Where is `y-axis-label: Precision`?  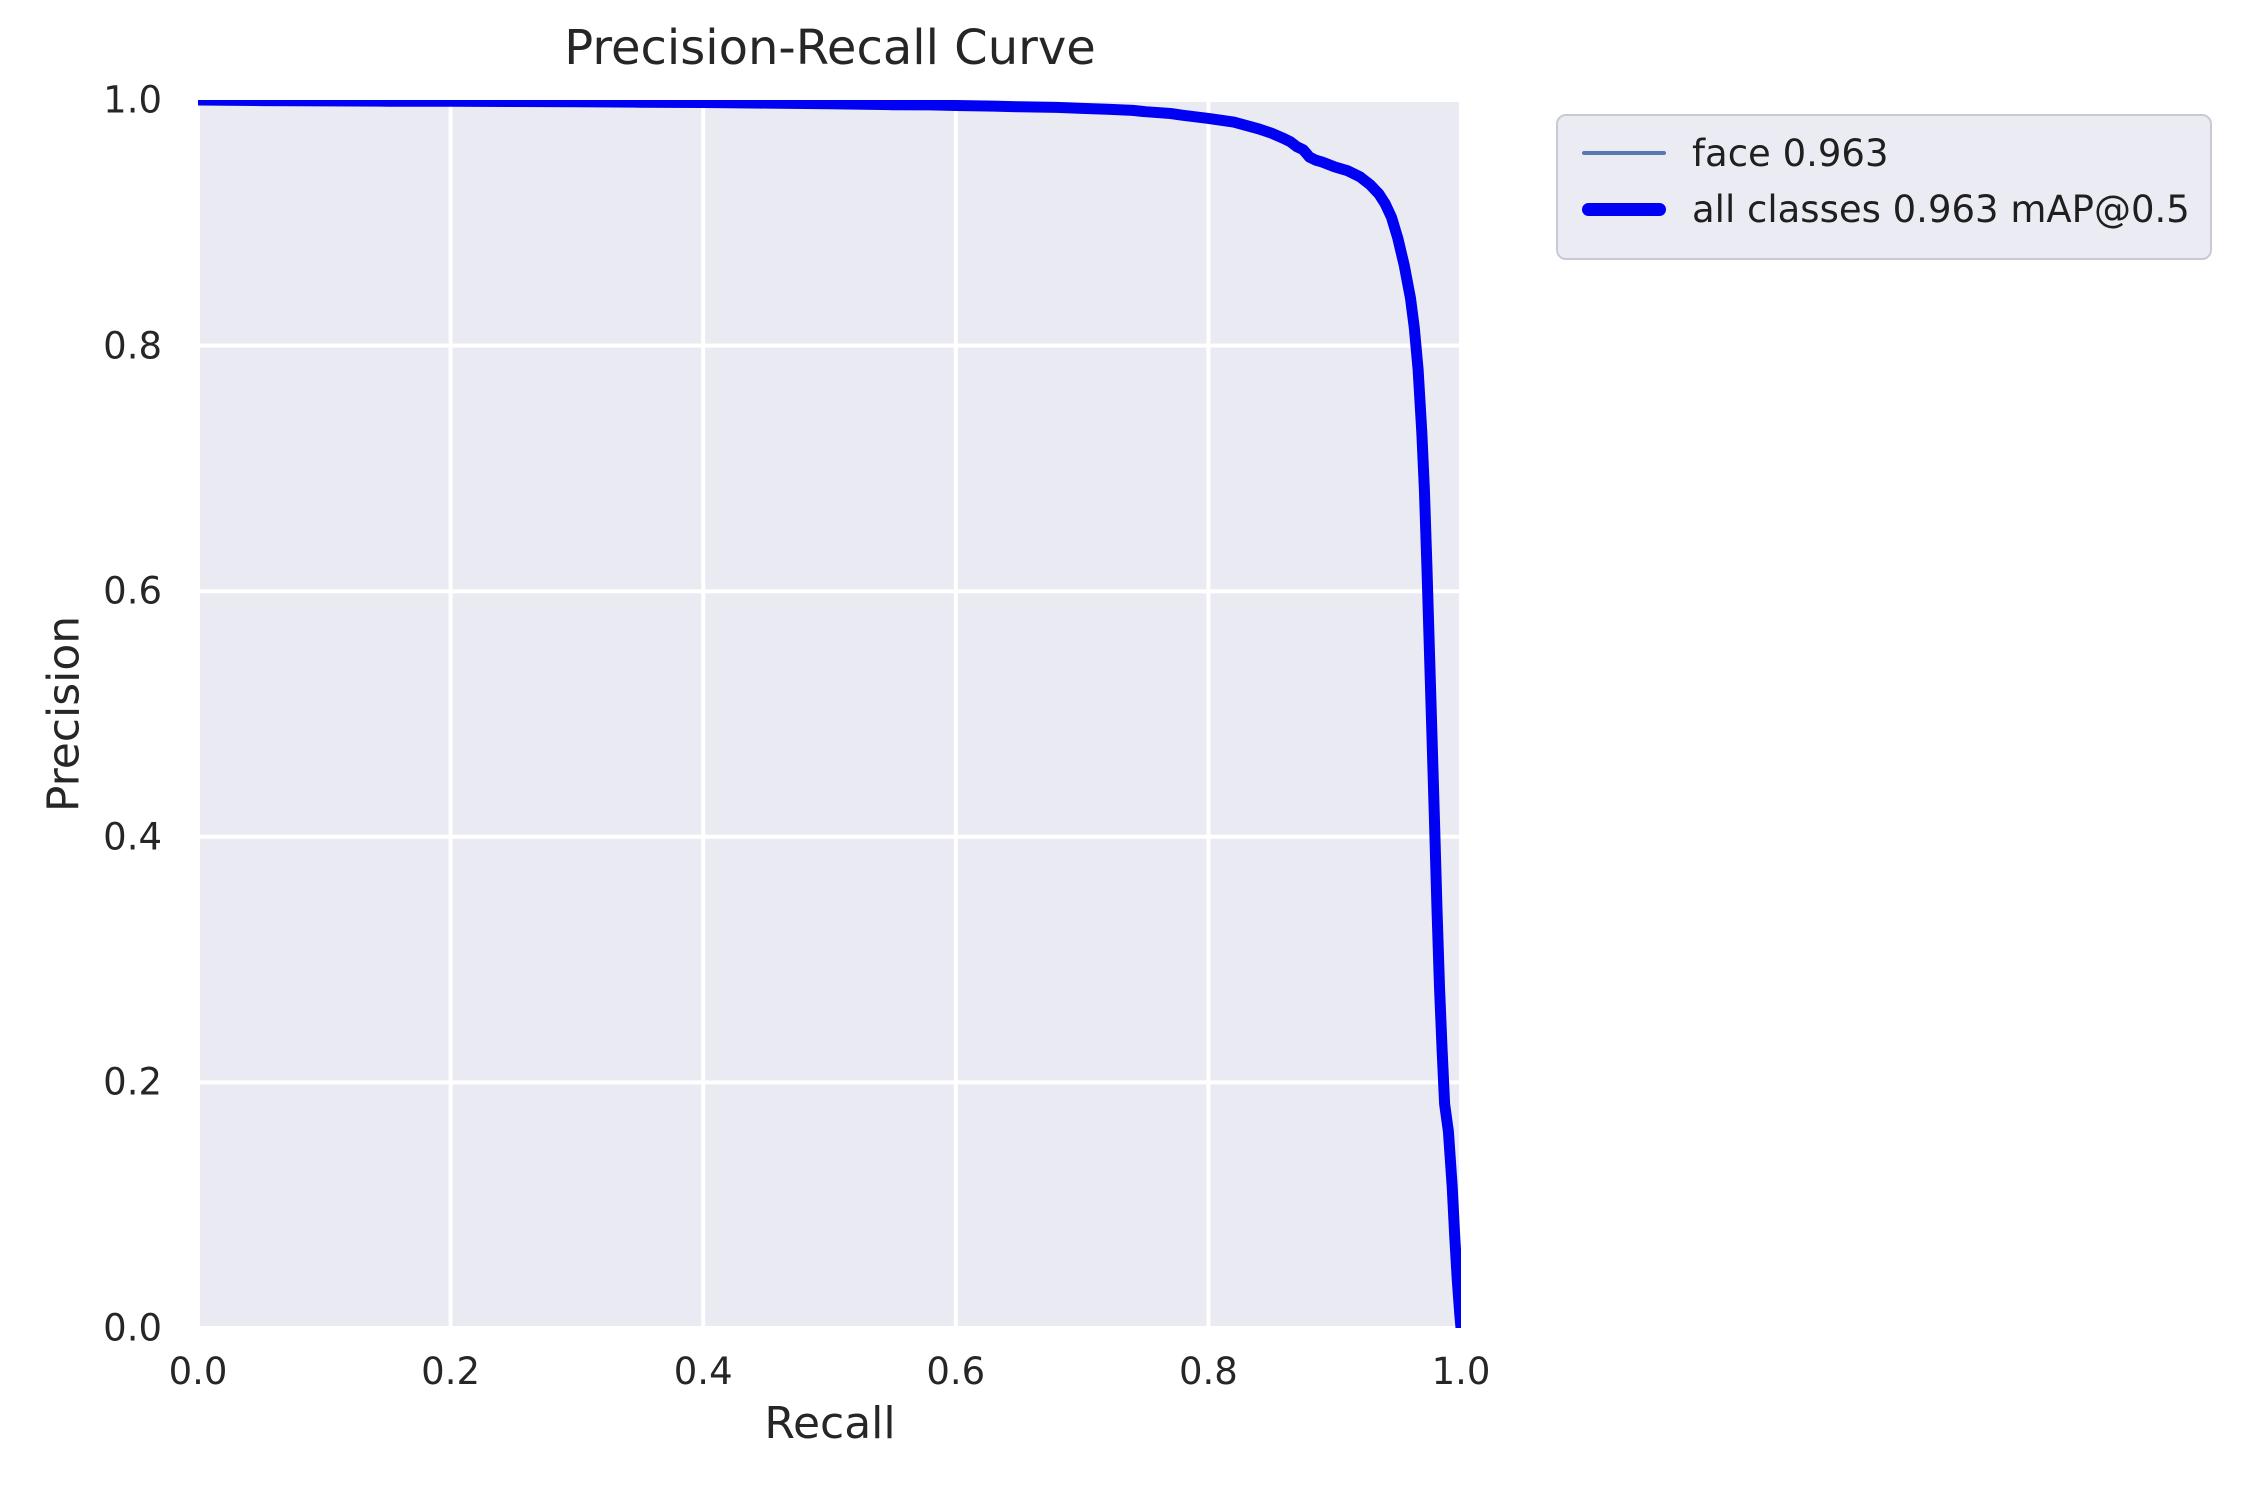 y-axis-label: Precision is located at coordinates (64, 714).